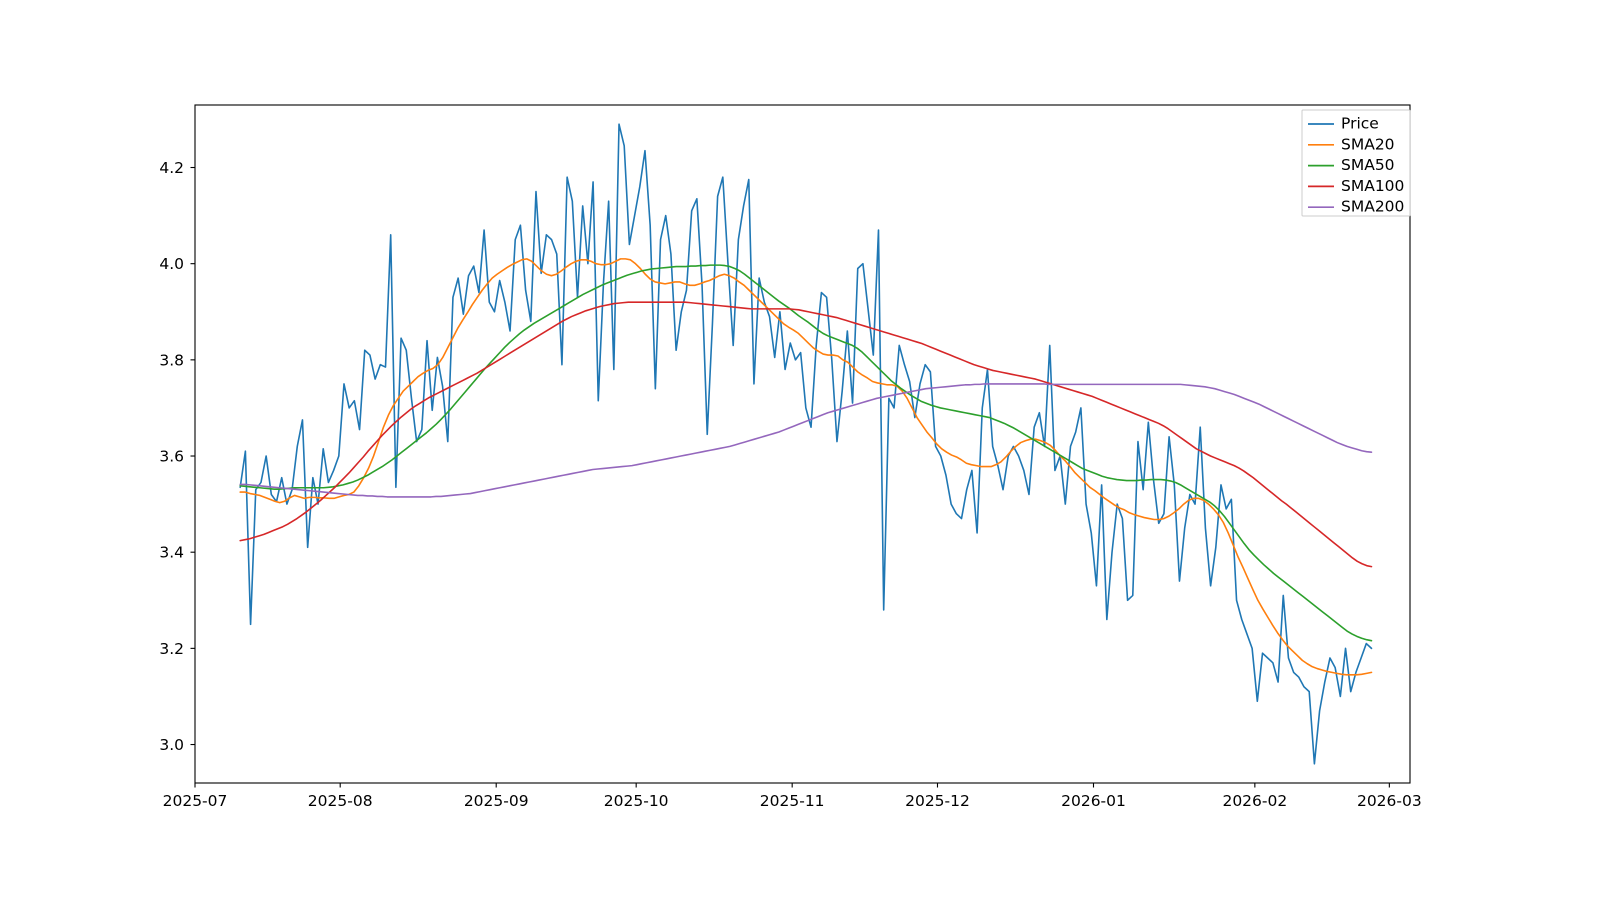 The height and width of the screenshot is (900, 1600). What do you see at coordinates (340, 801) in the screenshot?
I see `x-tick-label: 2025-08` at bounding box center [340, 801].